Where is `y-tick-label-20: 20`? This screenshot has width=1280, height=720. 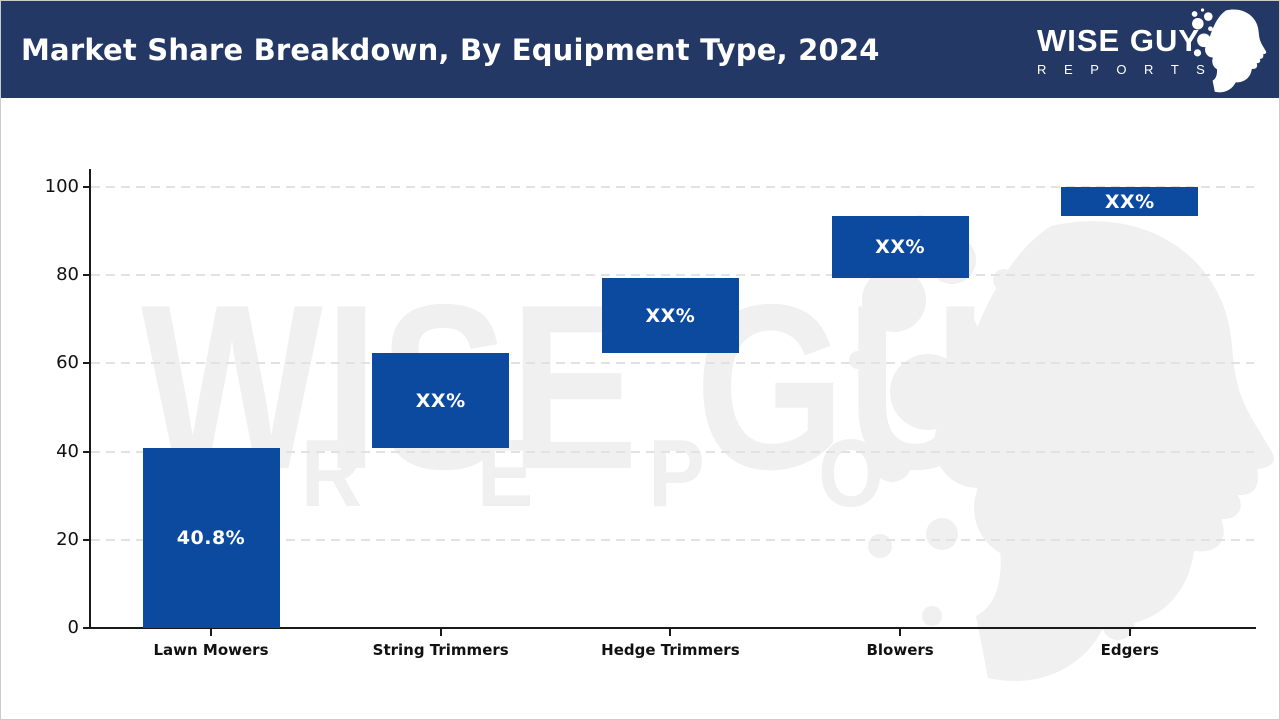
y-tick-label-20: 20 is located at coordinates (67, 539).